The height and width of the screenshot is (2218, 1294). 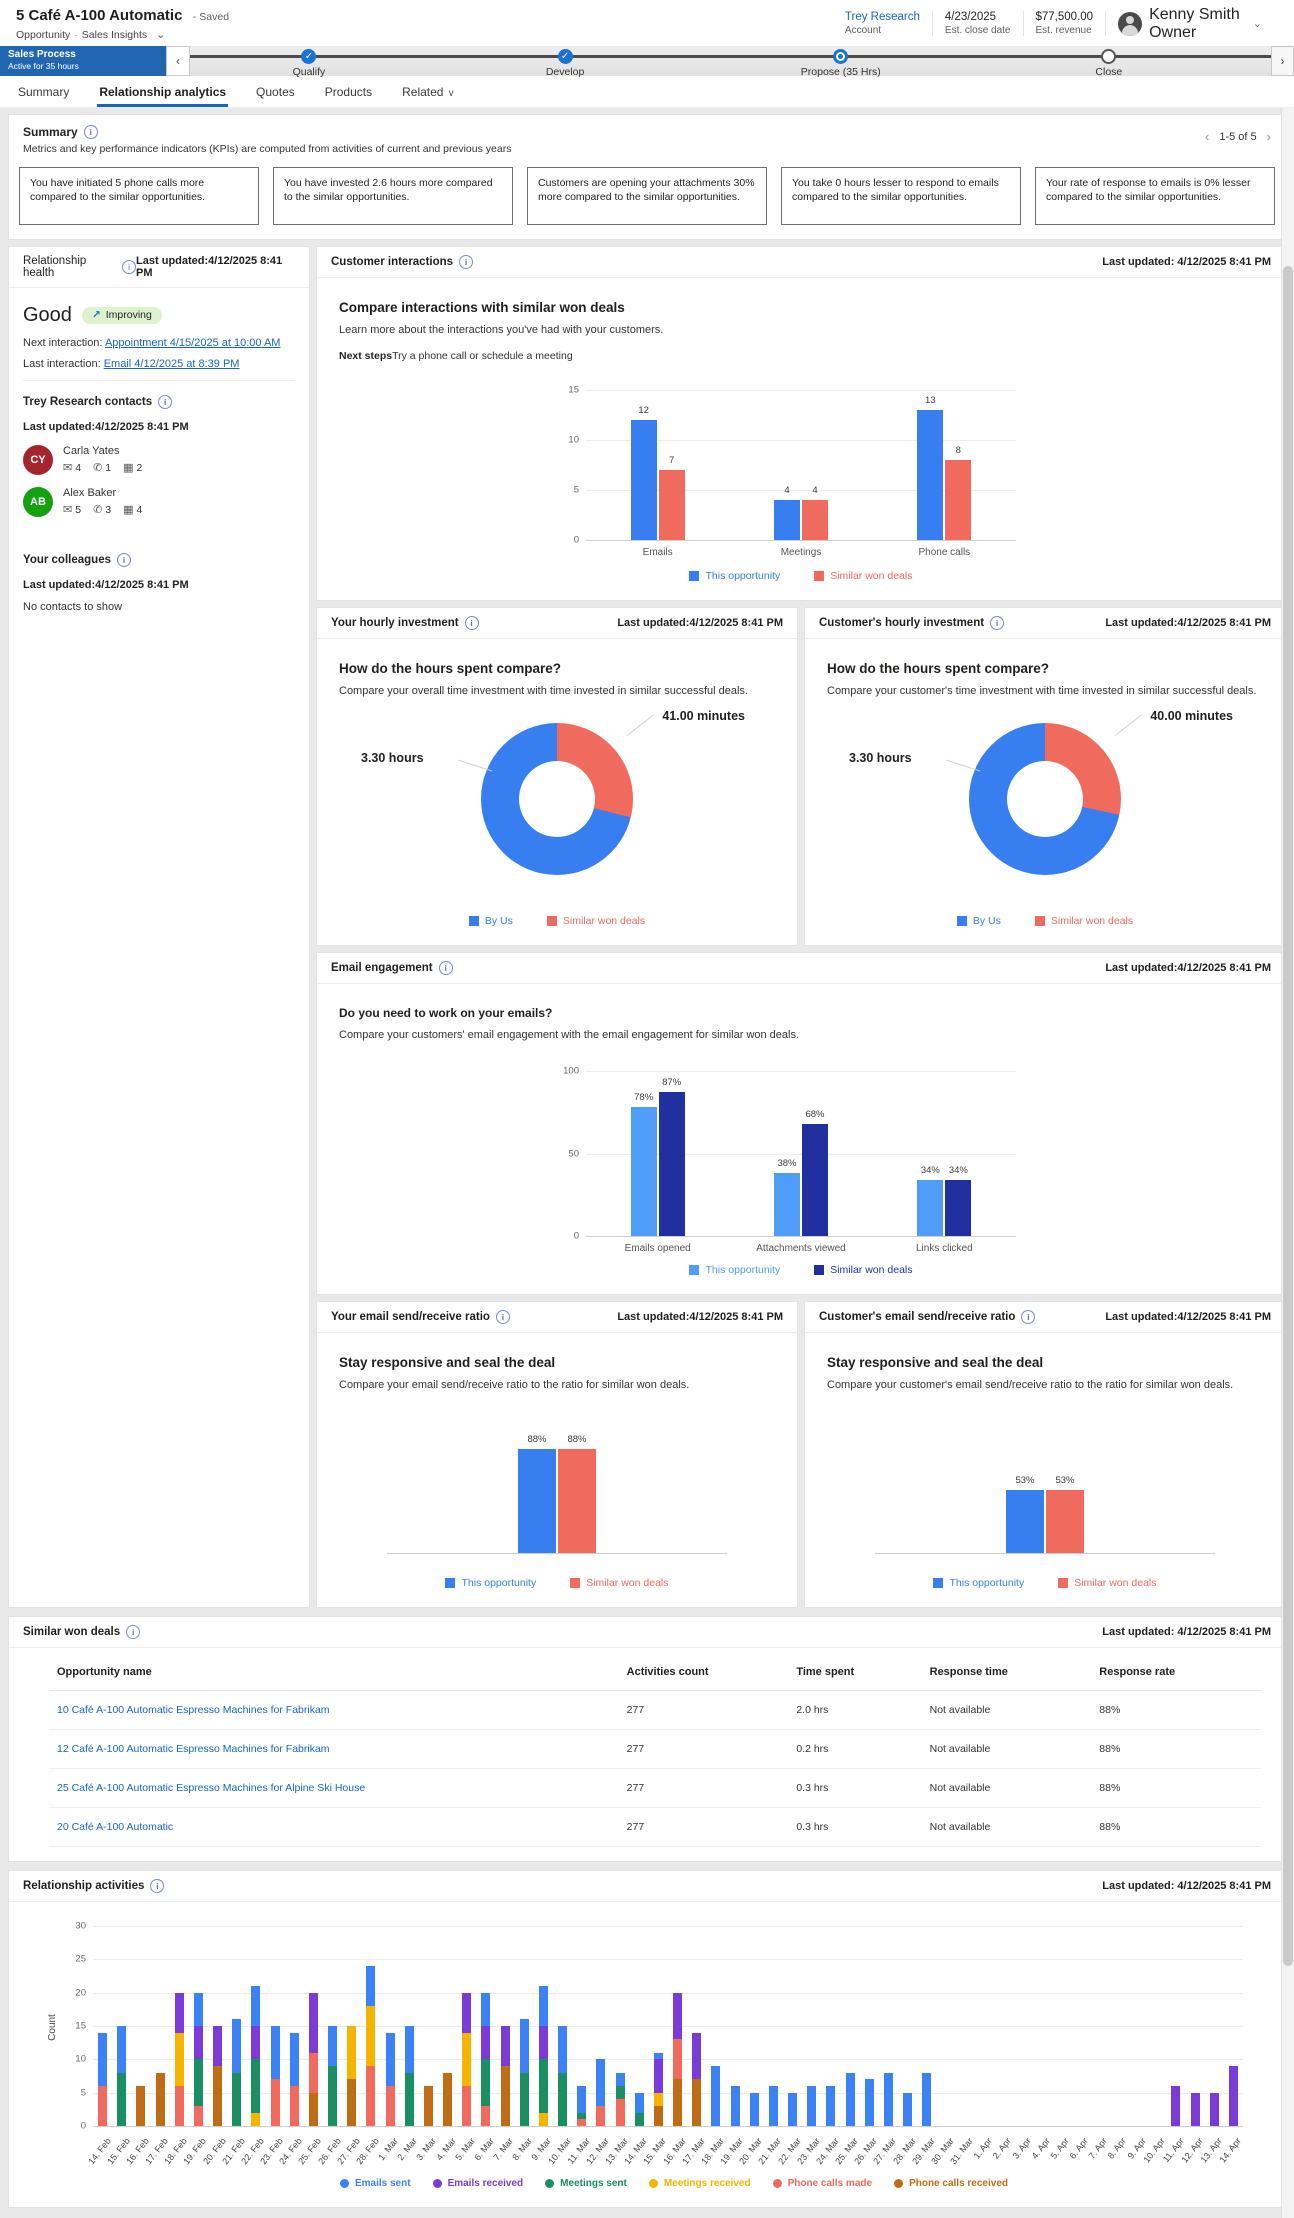 I want to click on activities-last-updated: Last updated: 4/12/2025 8:41 PM, so click(x=1186, y=1886).